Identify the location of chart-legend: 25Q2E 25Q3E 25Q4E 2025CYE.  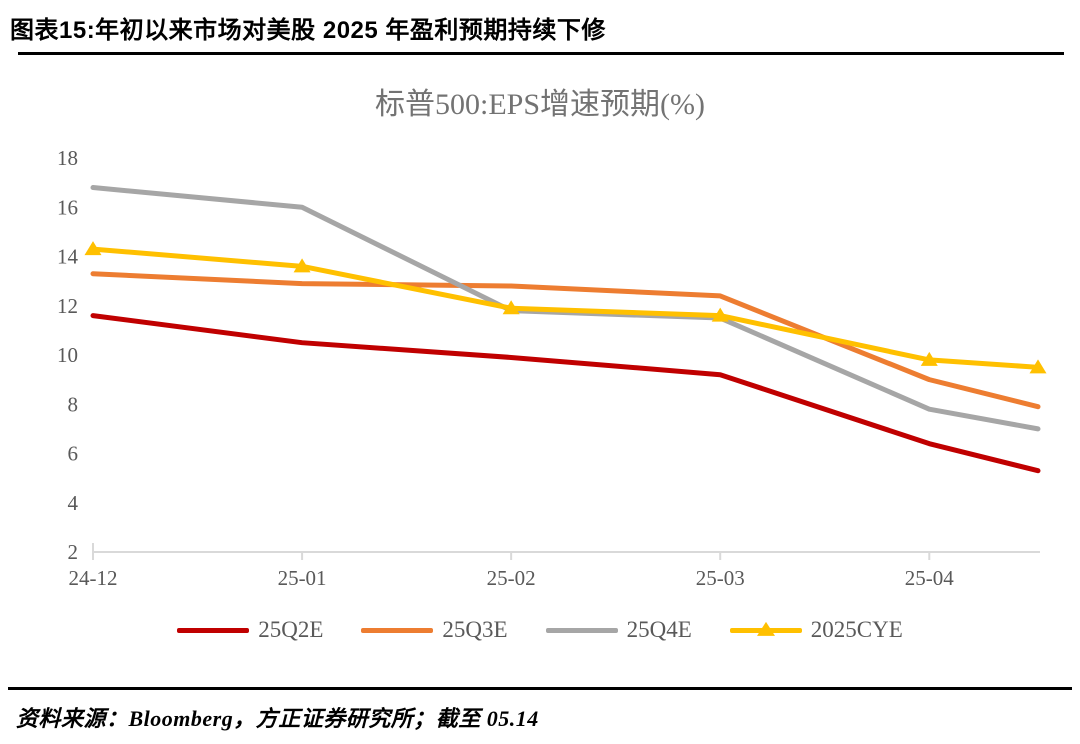
(540, 630).